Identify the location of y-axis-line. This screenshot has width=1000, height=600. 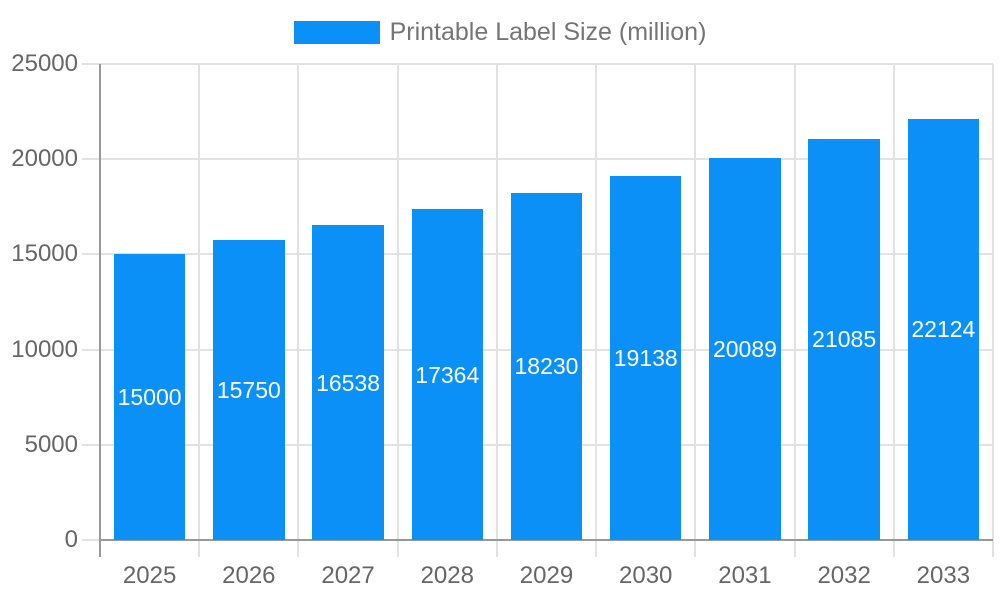
(100, 310).